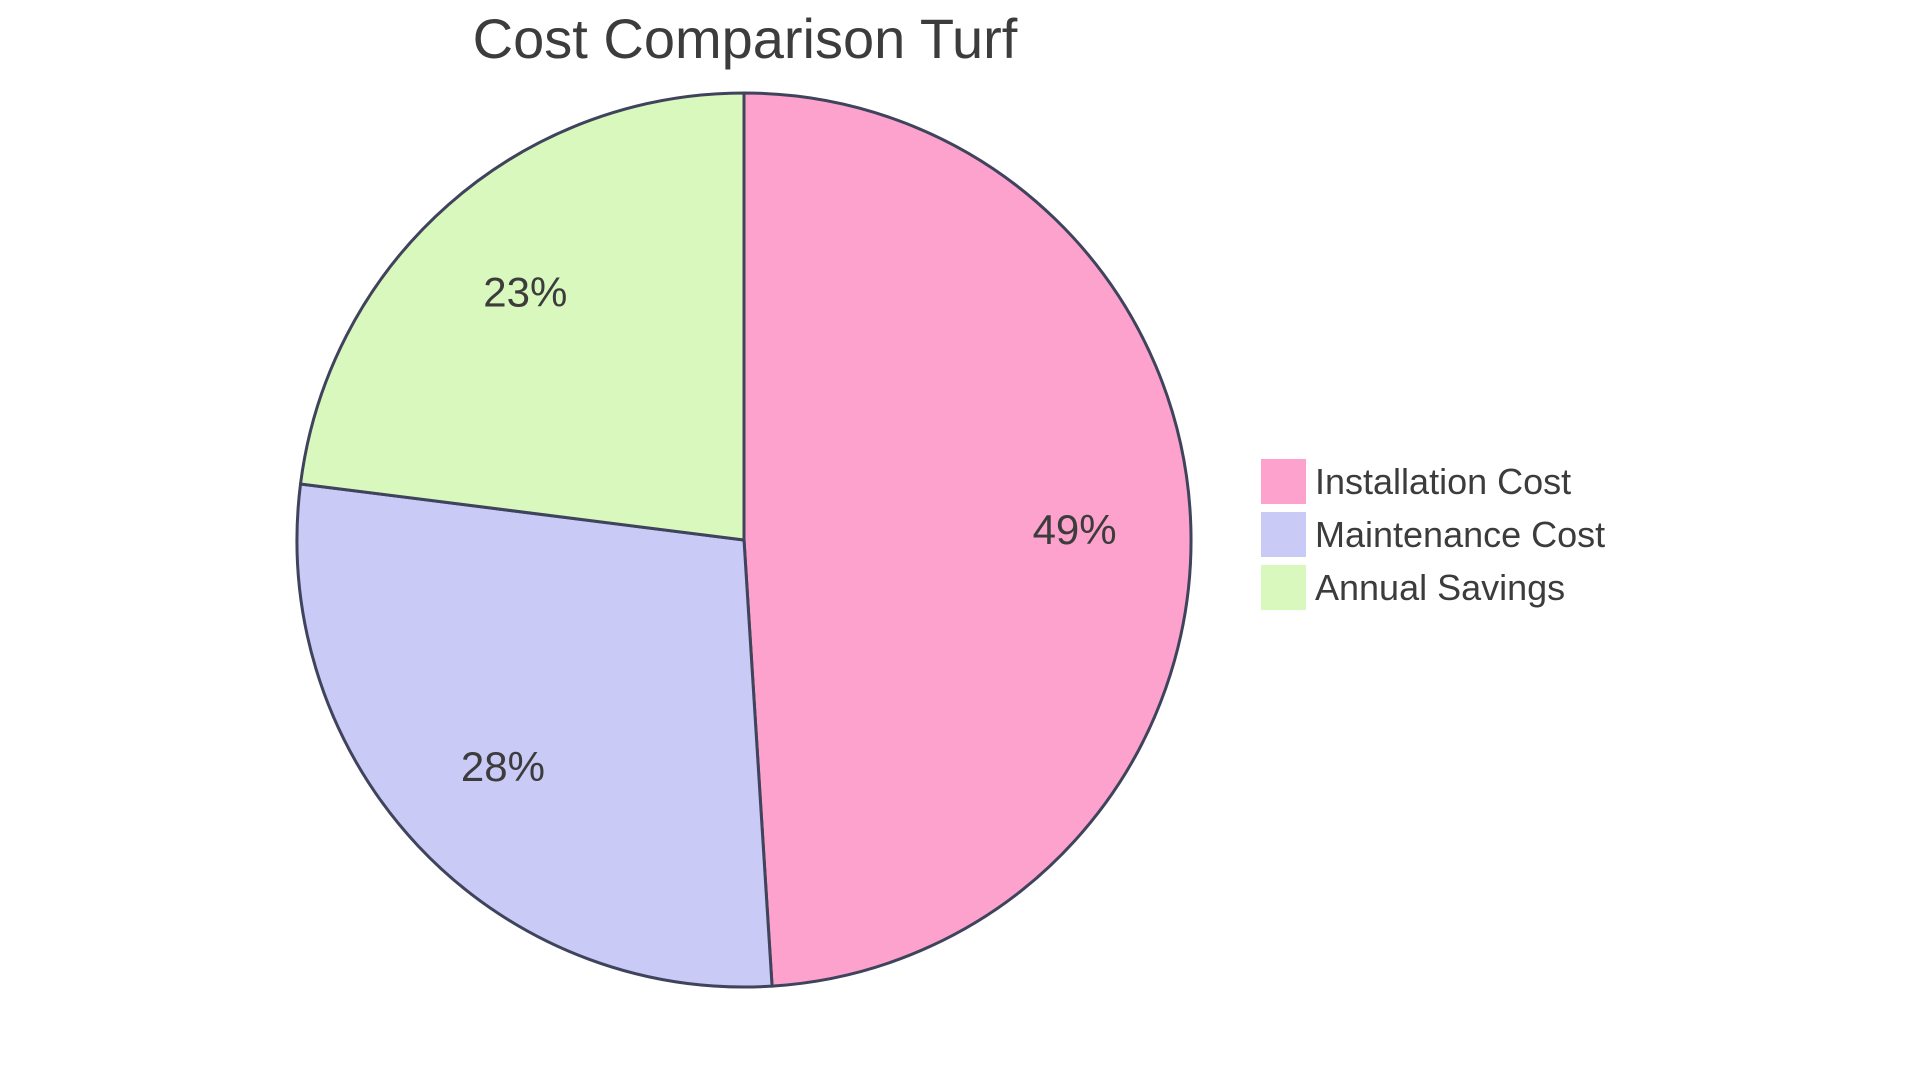  What do you see at coordinates (1283, 481) in the screenshot?
I see `legend-swatch-installation-cost` at bounding box center [1283, 481].